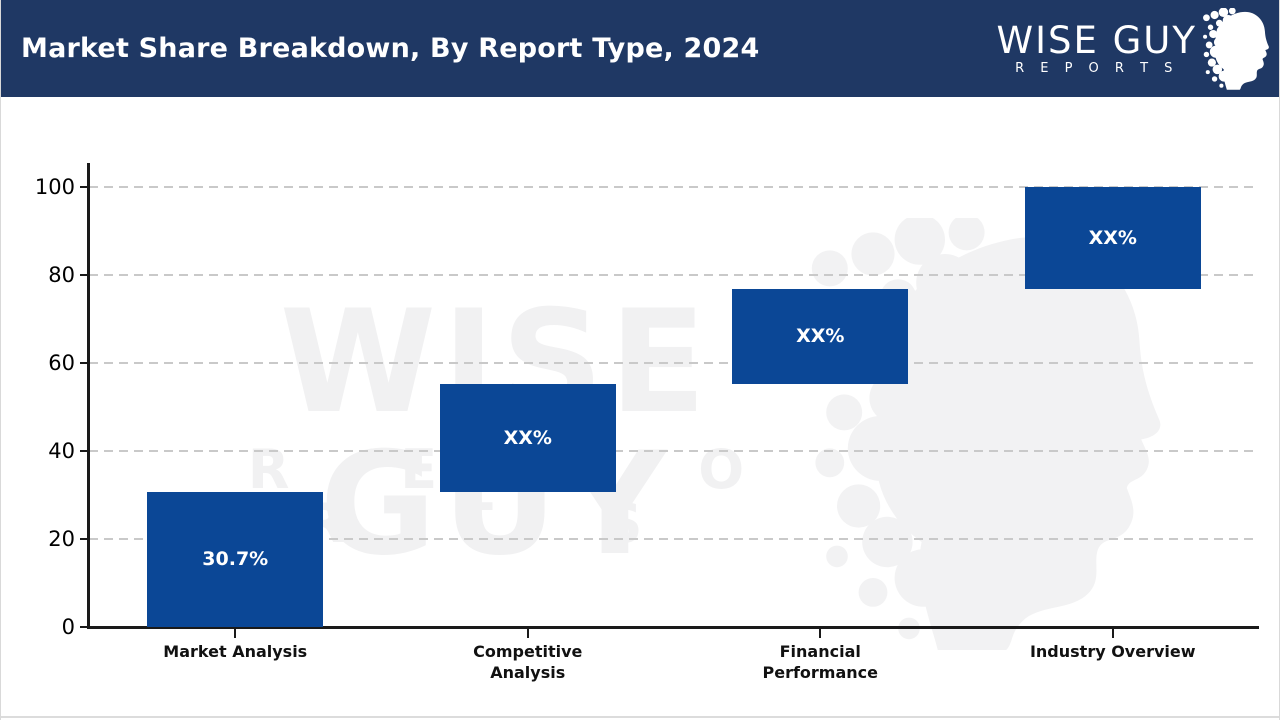  I want to click on category-label: Industry Overview, so click(1113, 651).